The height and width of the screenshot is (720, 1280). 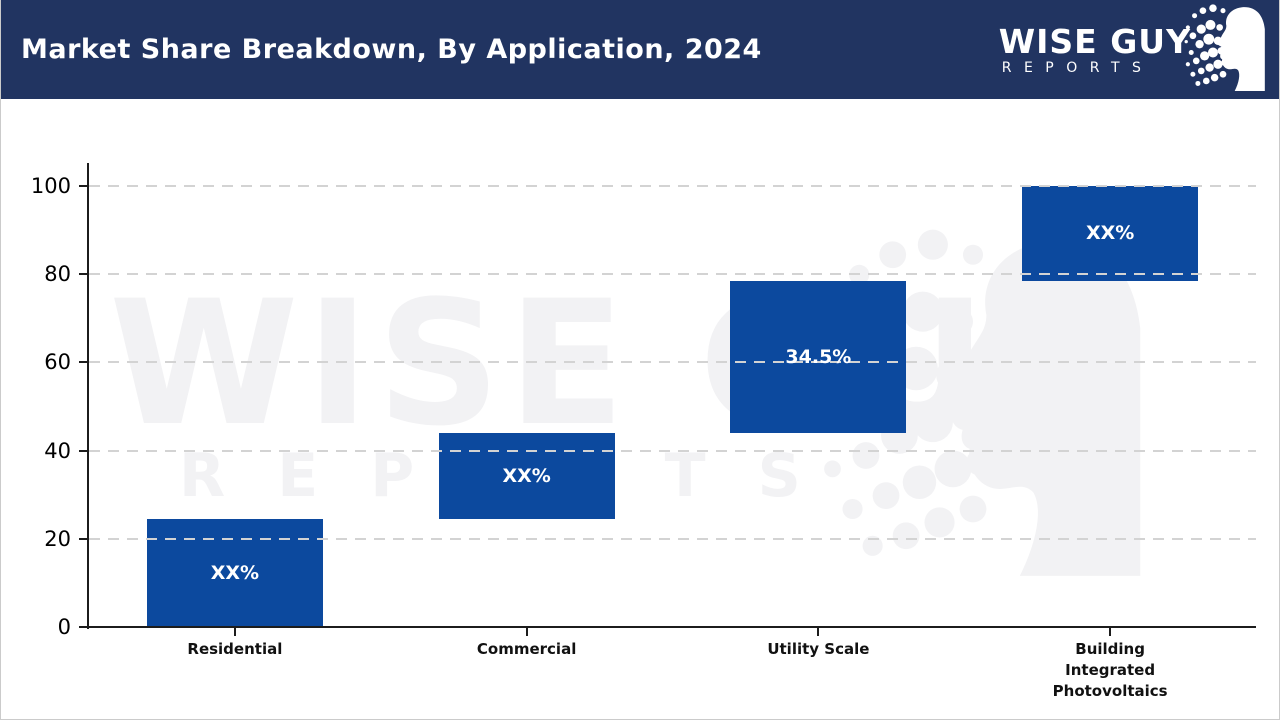 I want to click on category-label-line: Integrated, so click(x=1110, y=670).